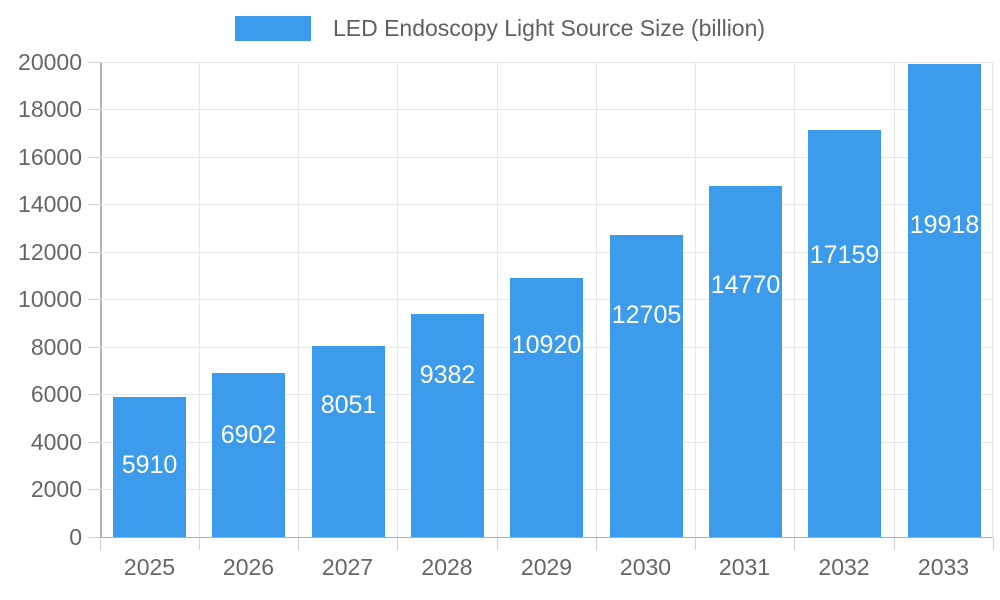  Describe the element at coordinates (272, 28) in the screenshot. I see `legend-color-swatch-icon` at that location.